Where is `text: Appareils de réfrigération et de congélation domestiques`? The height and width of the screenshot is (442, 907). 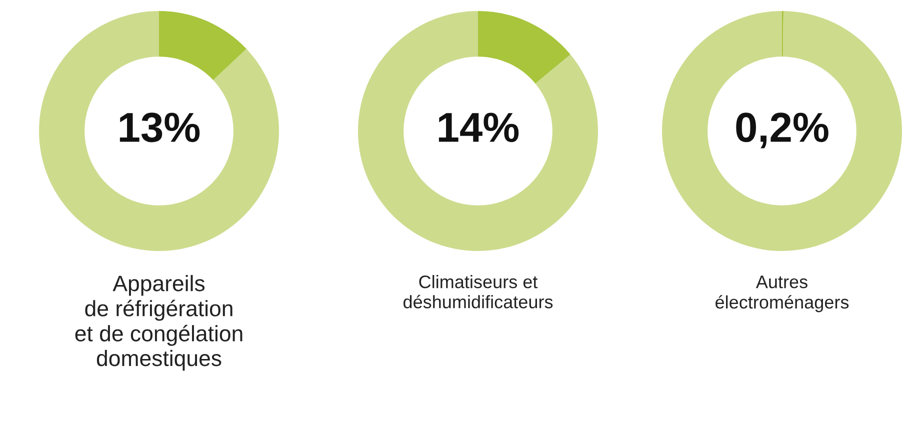 text: Appareils de réfrigération et de congélation domestiques is located at coordinates (158, 323).